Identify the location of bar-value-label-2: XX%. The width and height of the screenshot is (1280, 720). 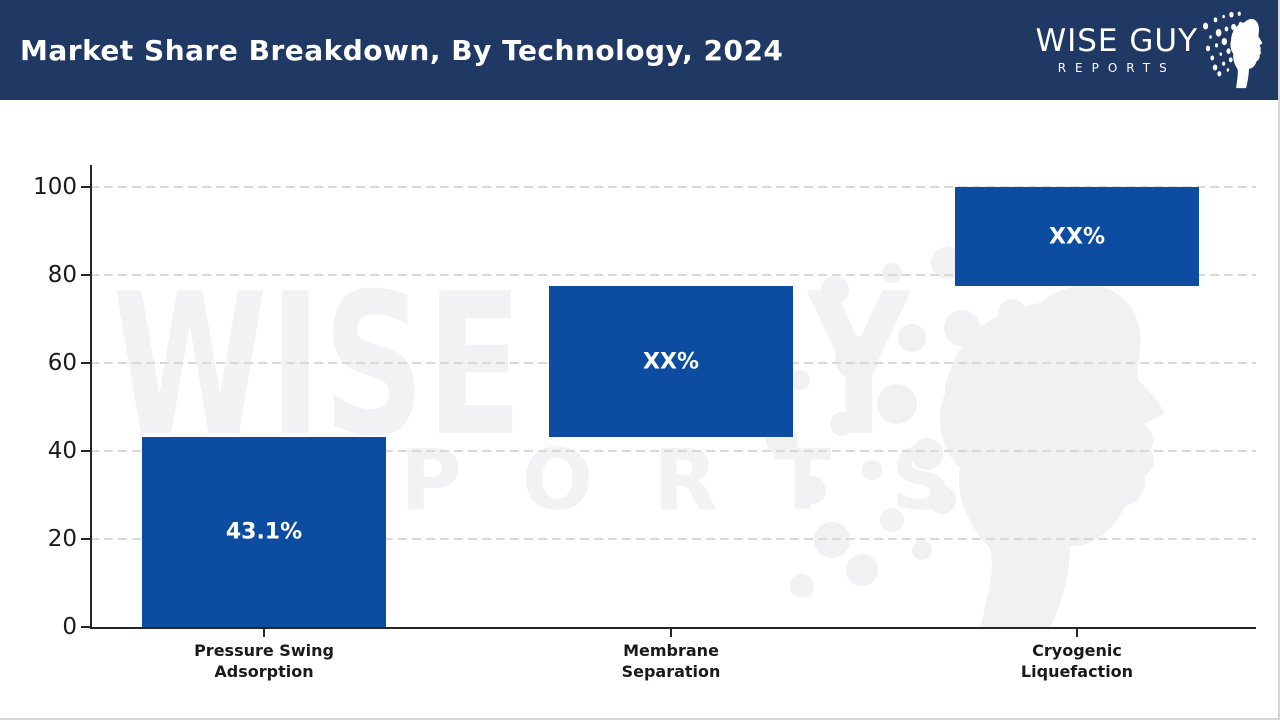
(671, 362).